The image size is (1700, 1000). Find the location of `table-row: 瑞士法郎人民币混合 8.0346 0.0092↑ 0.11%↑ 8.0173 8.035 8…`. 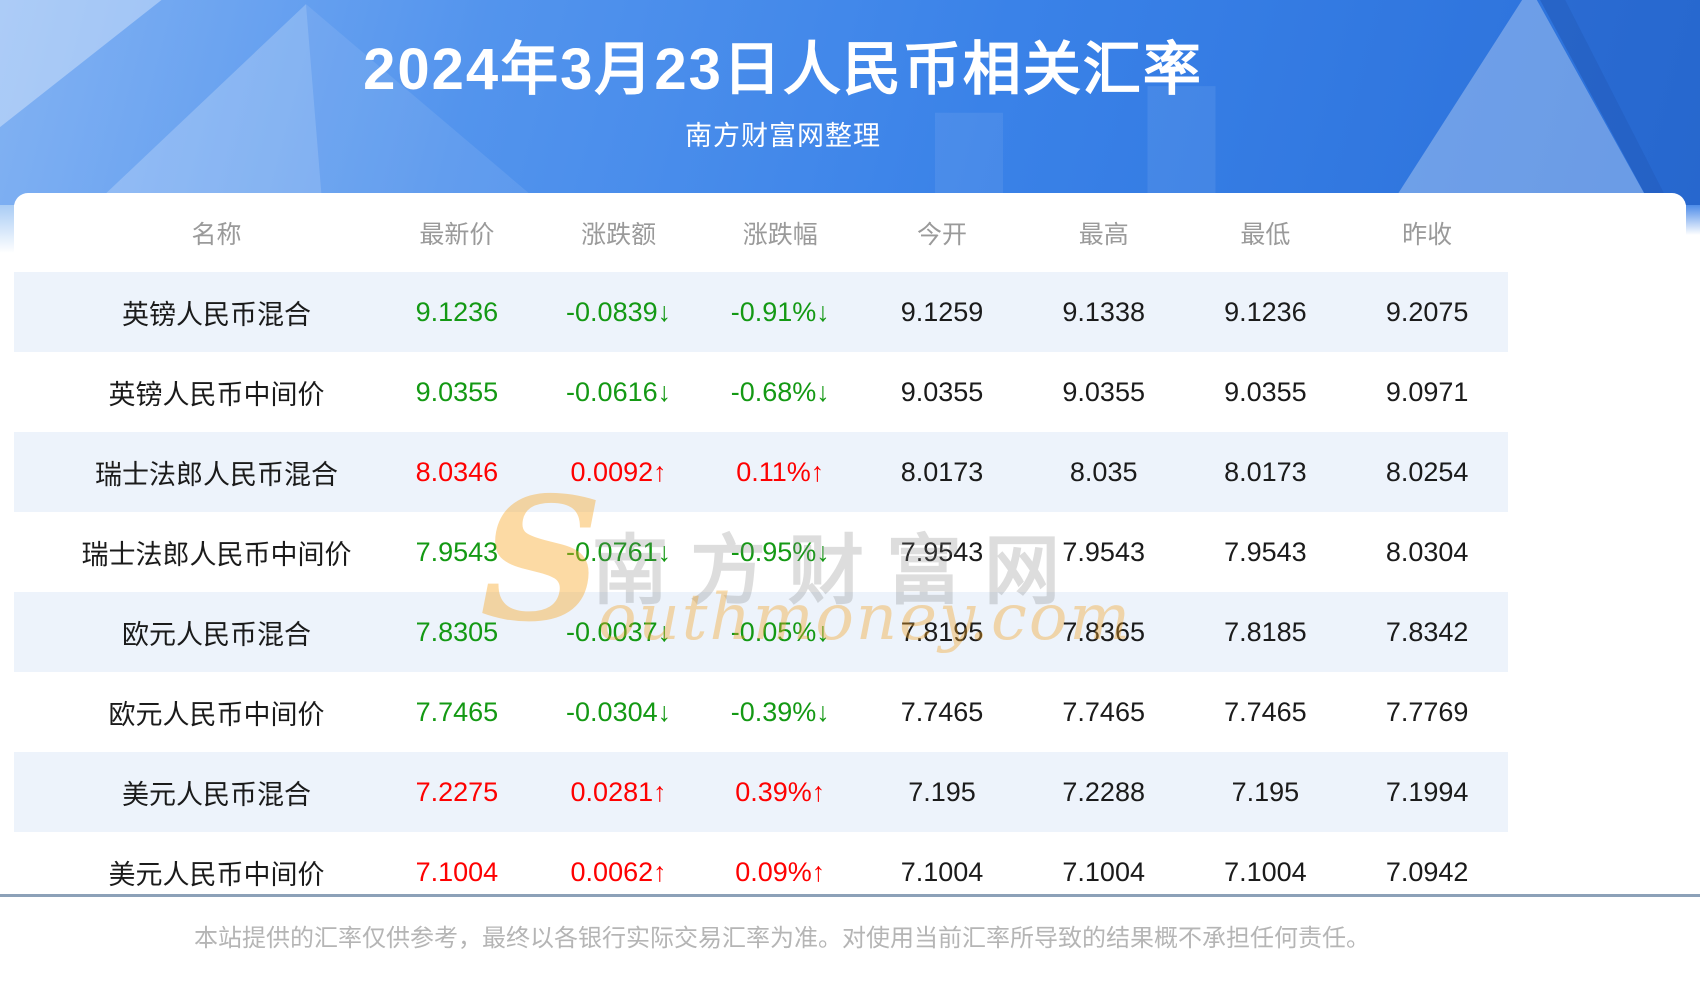

table-row: 瑞士法郎人民币混合 8.0346 0.0092↑ 0.11%↑ 8.0173 8.035 8… is located at coordinates (761, 472).